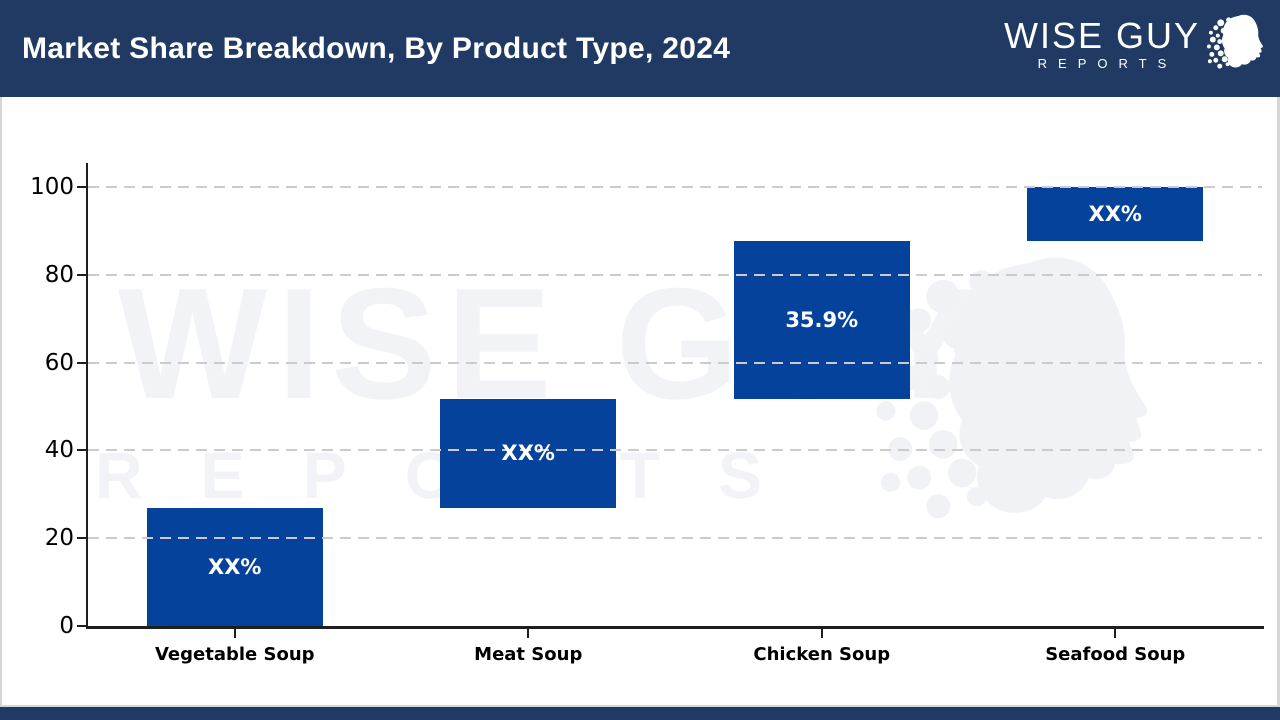 Image resolution: width=1280 pixels, height=720 pixels. I want to click on watermark-subtext: REPORTS, so click(457, 475).